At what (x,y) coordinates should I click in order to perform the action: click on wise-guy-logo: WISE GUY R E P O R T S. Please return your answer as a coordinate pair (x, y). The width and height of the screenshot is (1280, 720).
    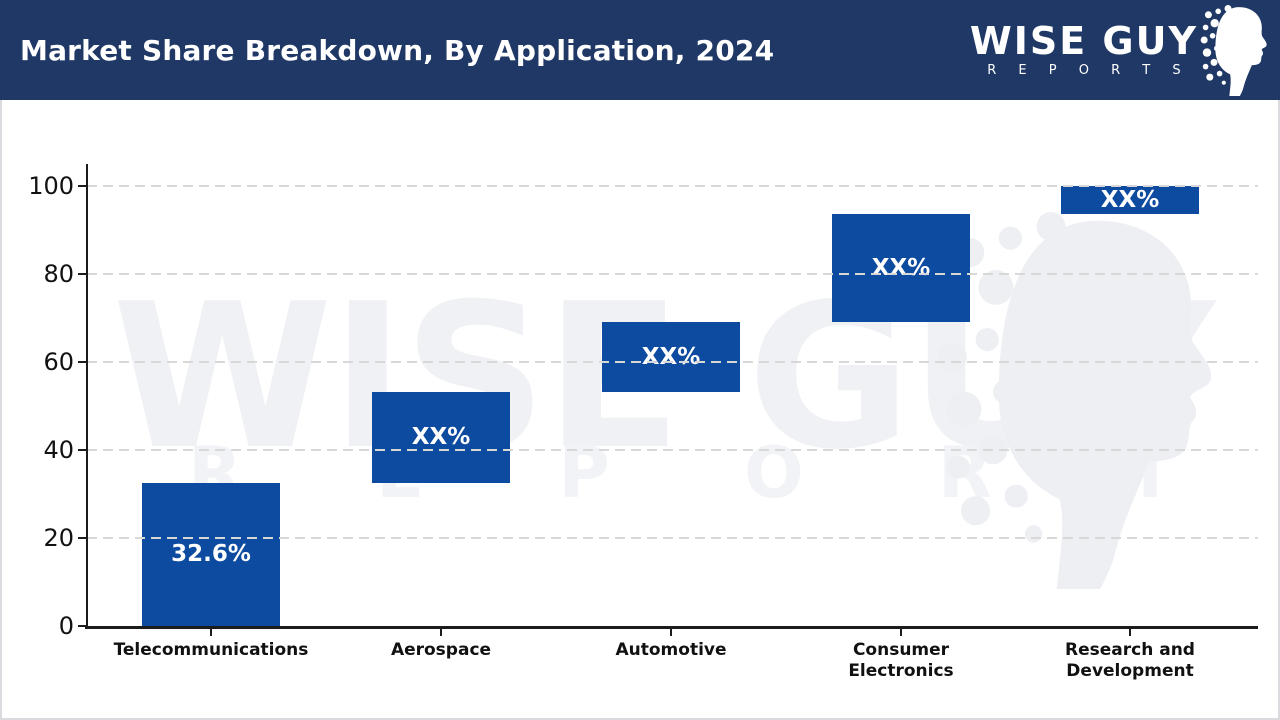
    Looking at the image, I should click on (1120, 50).